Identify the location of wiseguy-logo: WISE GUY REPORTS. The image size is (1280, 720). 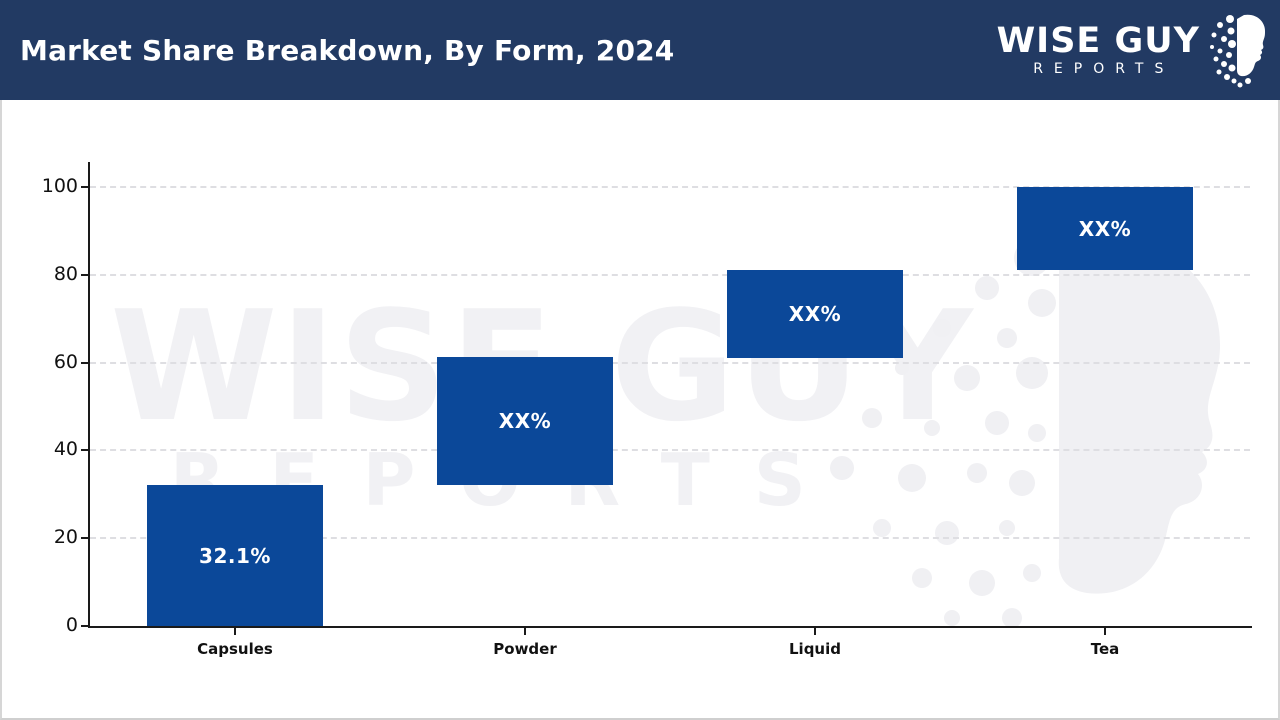
(1138, 50).